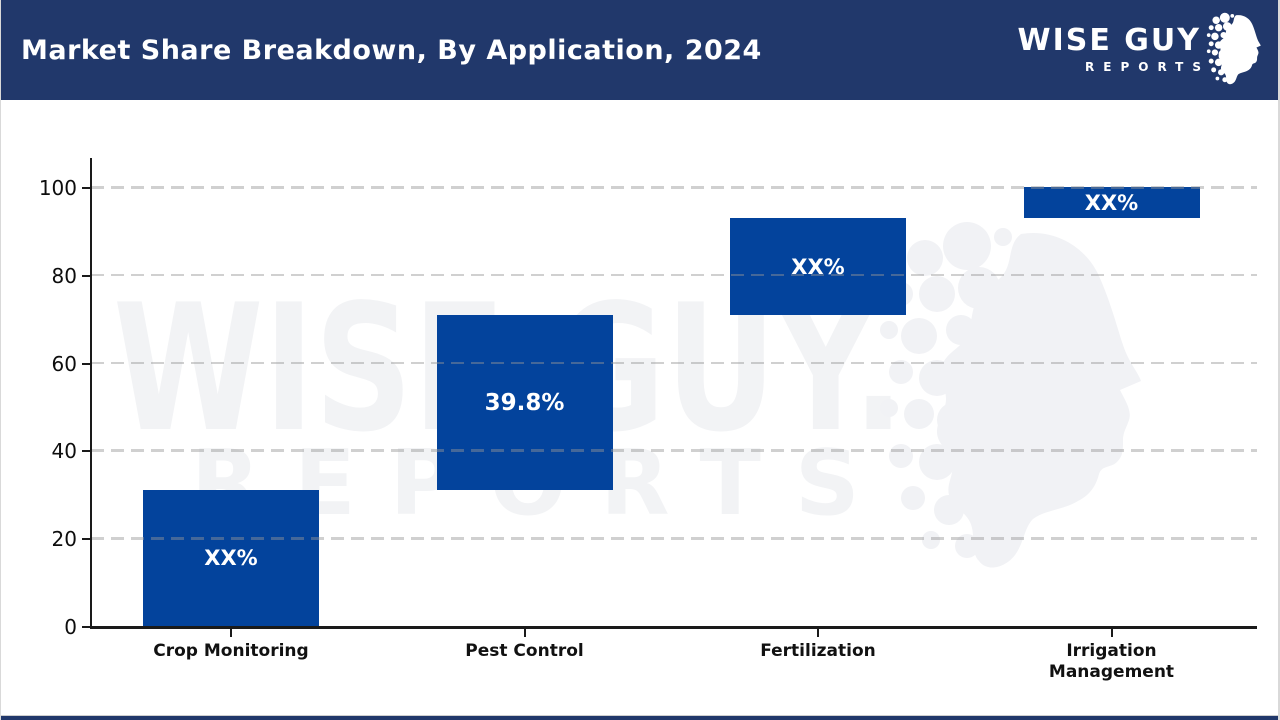  I want to click on footer-divider, so click(639, 715).